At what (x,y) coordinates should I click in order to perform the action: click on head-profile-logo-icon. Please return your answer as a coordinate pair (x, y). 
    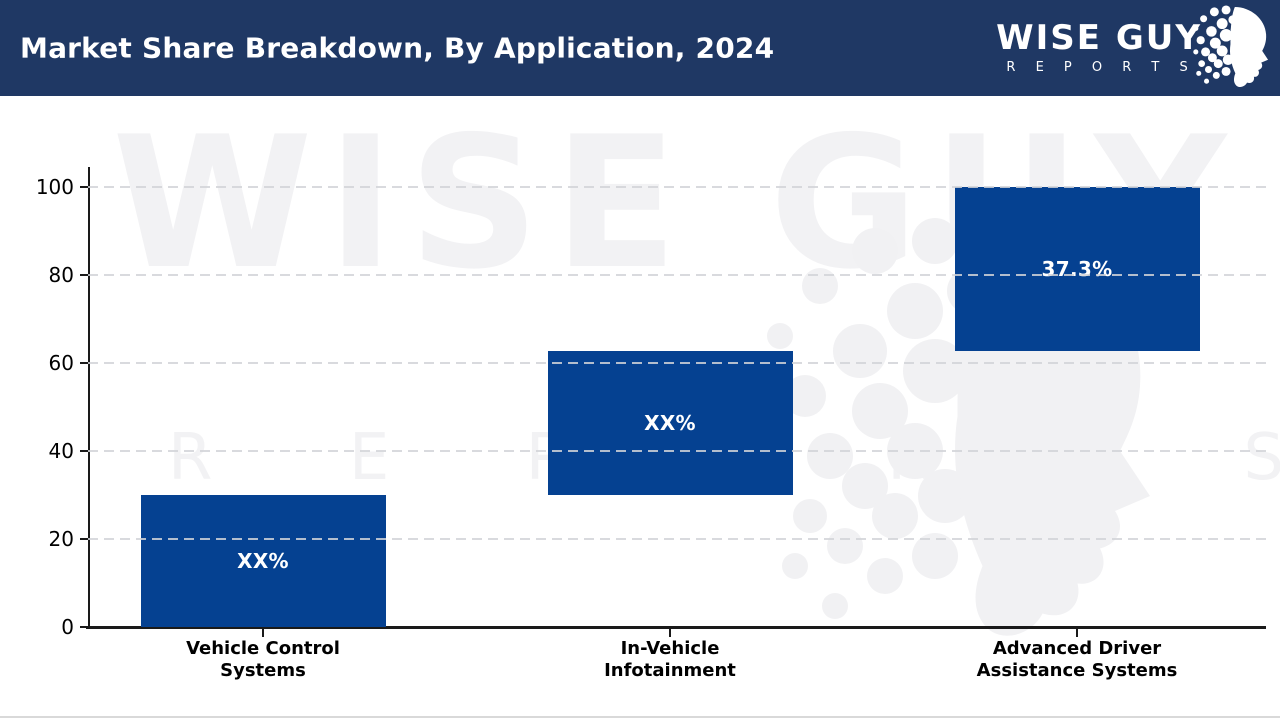
    Looking at the image, I should click on (1231, 46).